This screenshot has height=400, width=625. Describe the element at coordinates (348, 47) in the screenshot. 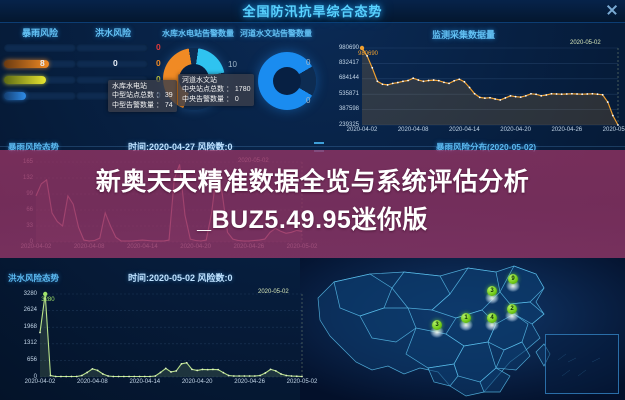

I see `monitor-chart-ytick: 980690` at that location.